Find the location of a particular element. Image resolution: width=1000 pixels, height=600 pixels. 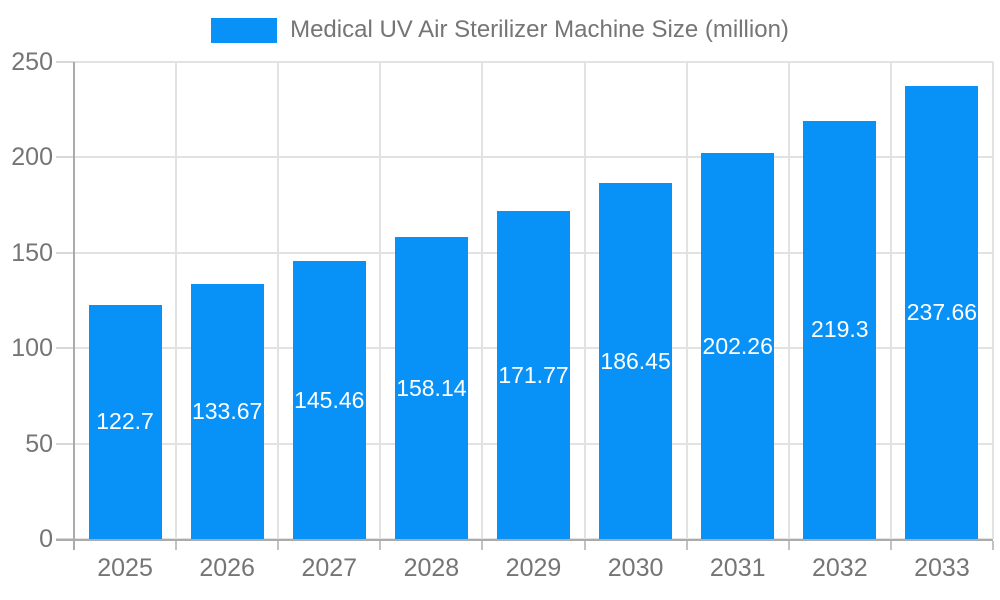

y-tick-label: 0 is located at coordinates (46, 539).